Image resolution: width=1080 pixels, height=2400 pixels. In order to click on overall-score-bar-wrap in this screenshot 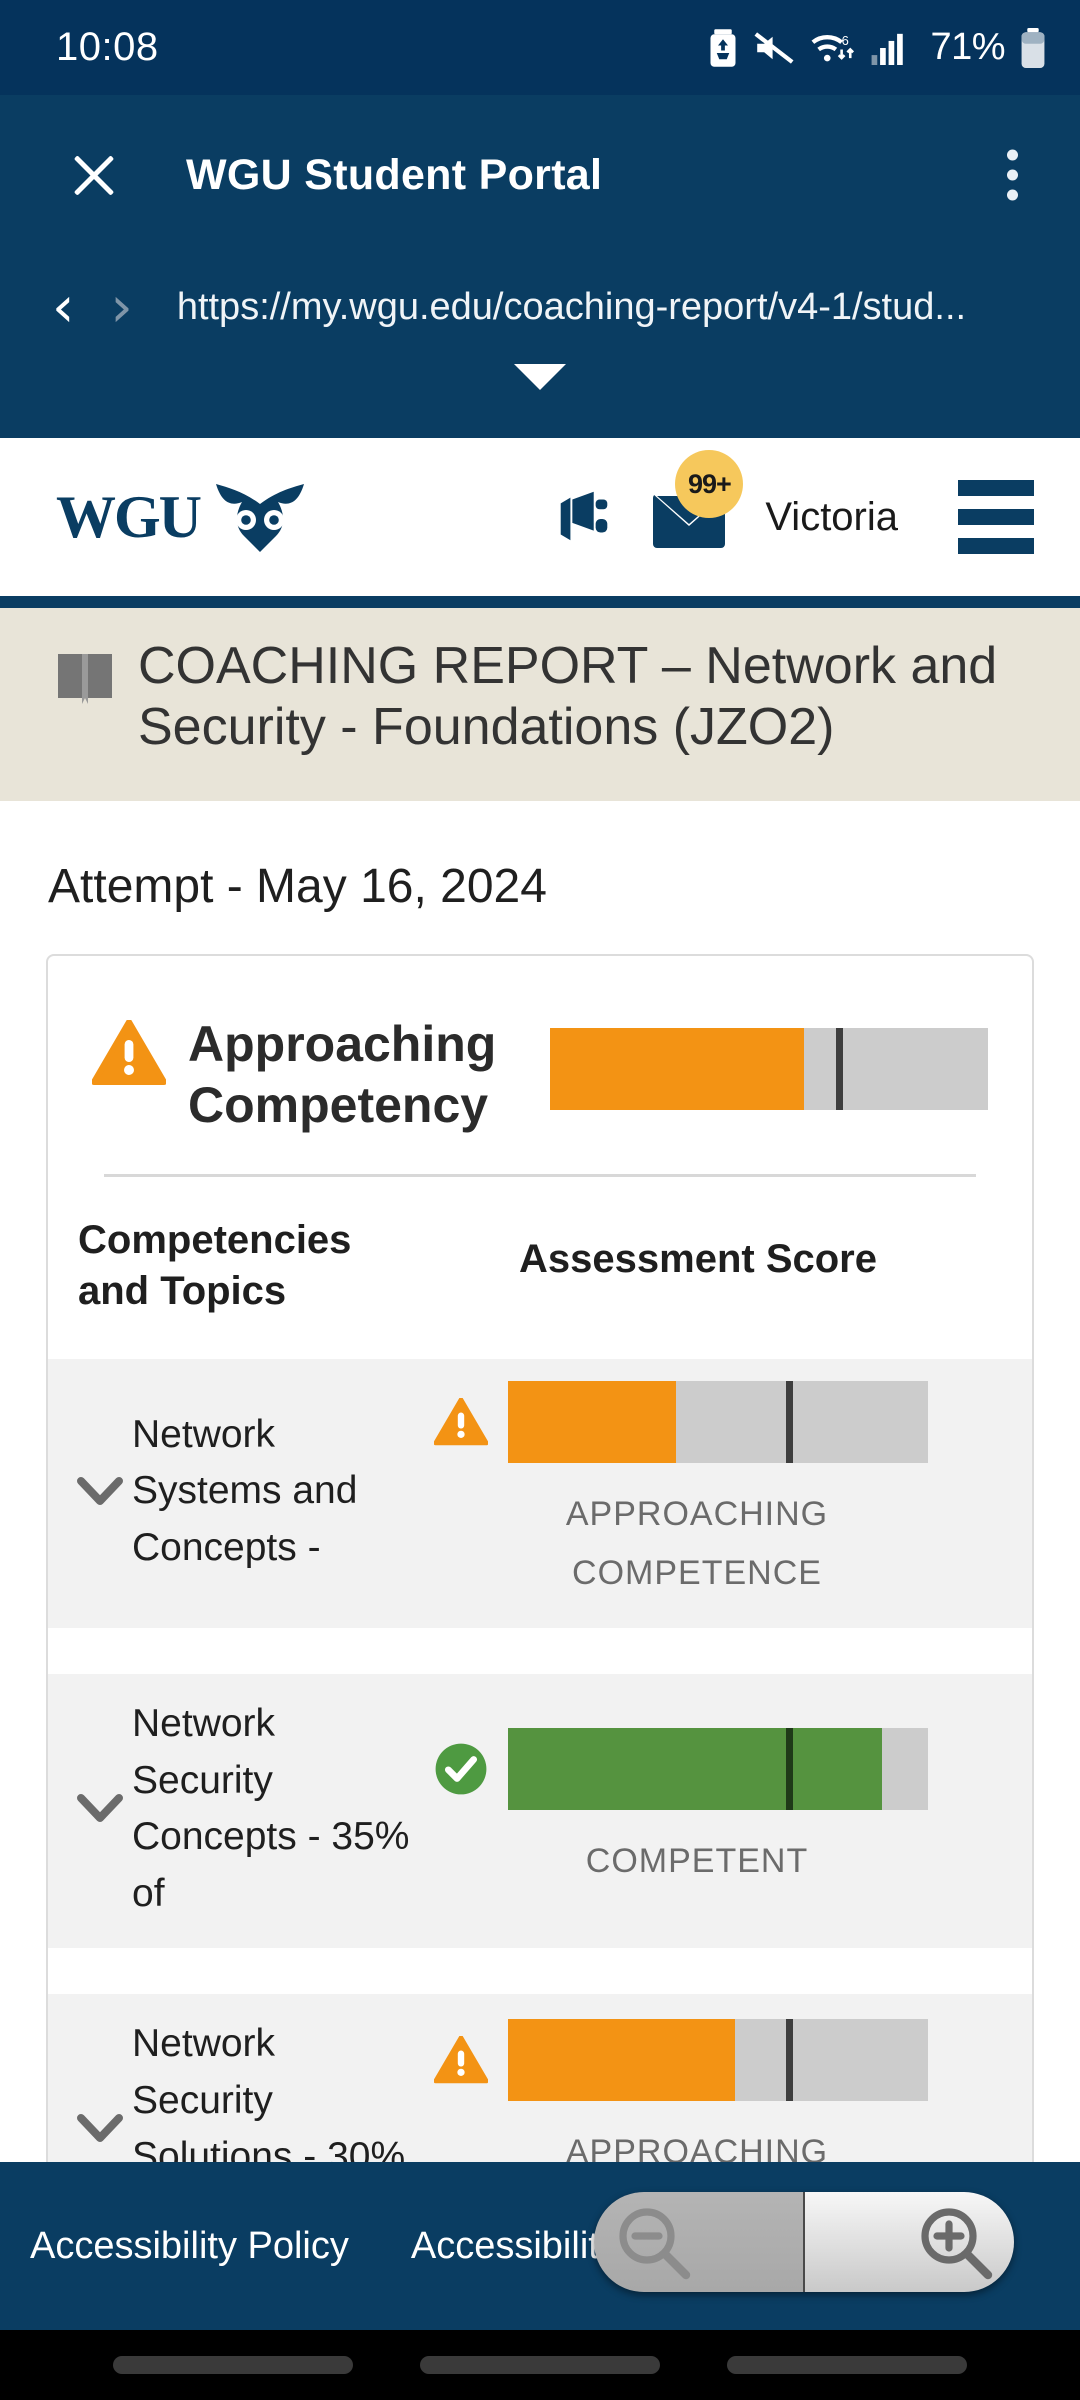, I will do `click(769, 1068)`.